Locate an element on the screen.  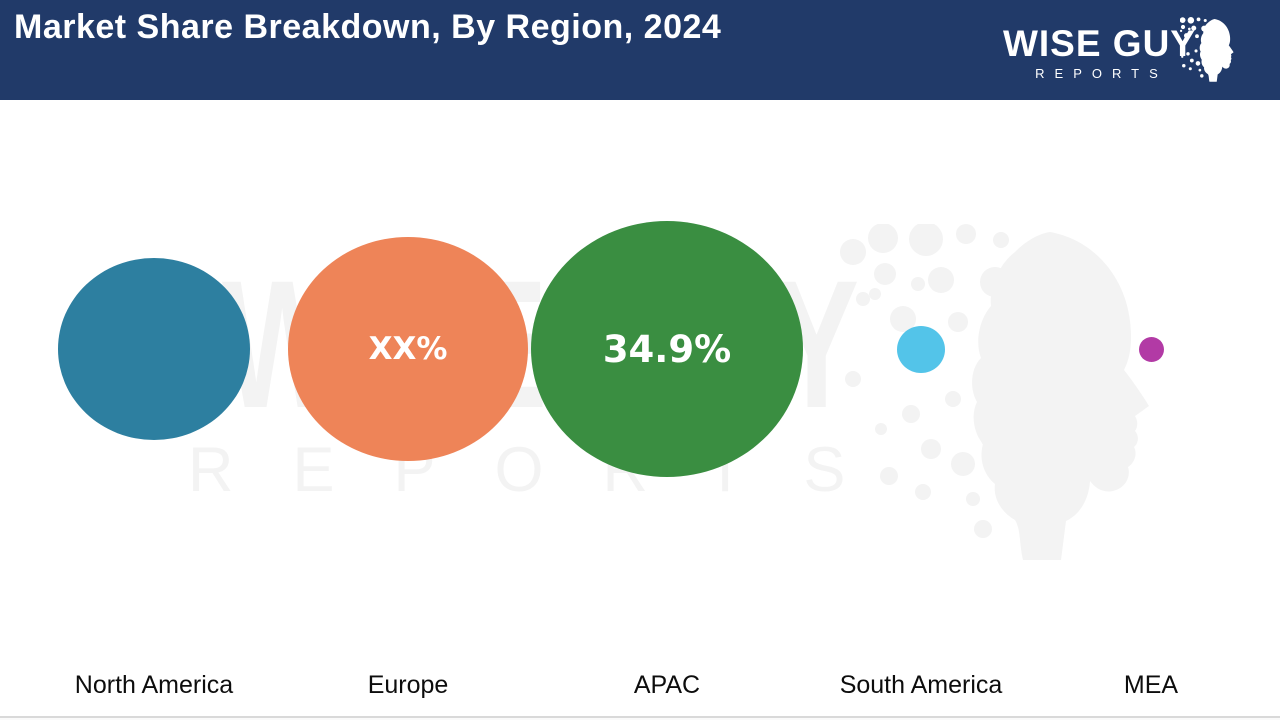
head-profile-dots-watermark is located at coordinates (993, 394).